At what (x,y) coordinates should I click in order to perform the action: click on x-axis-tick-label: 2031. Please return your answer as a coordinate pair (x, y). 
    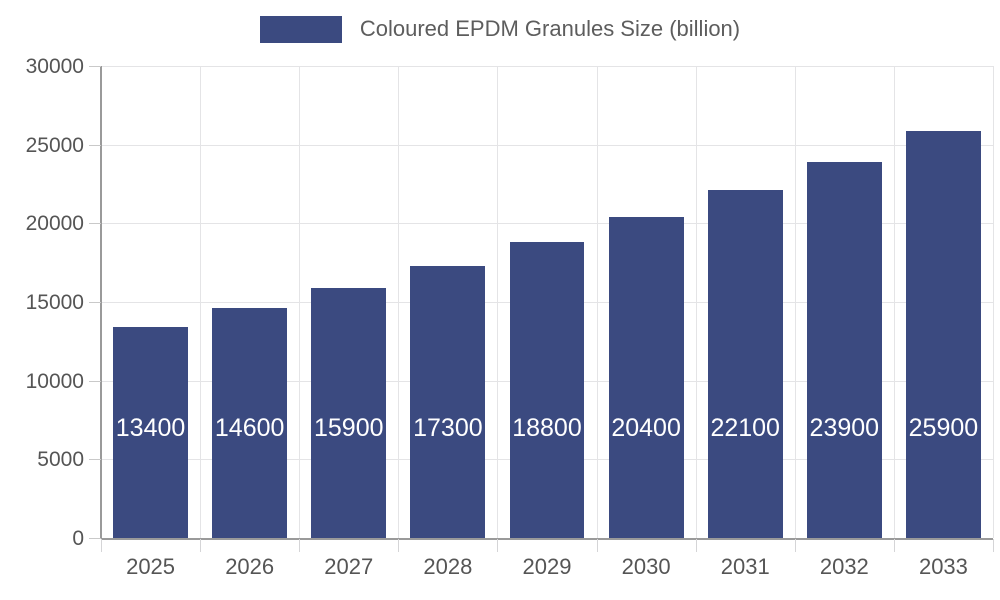
    Looking at the image, I should click on (745, 566).